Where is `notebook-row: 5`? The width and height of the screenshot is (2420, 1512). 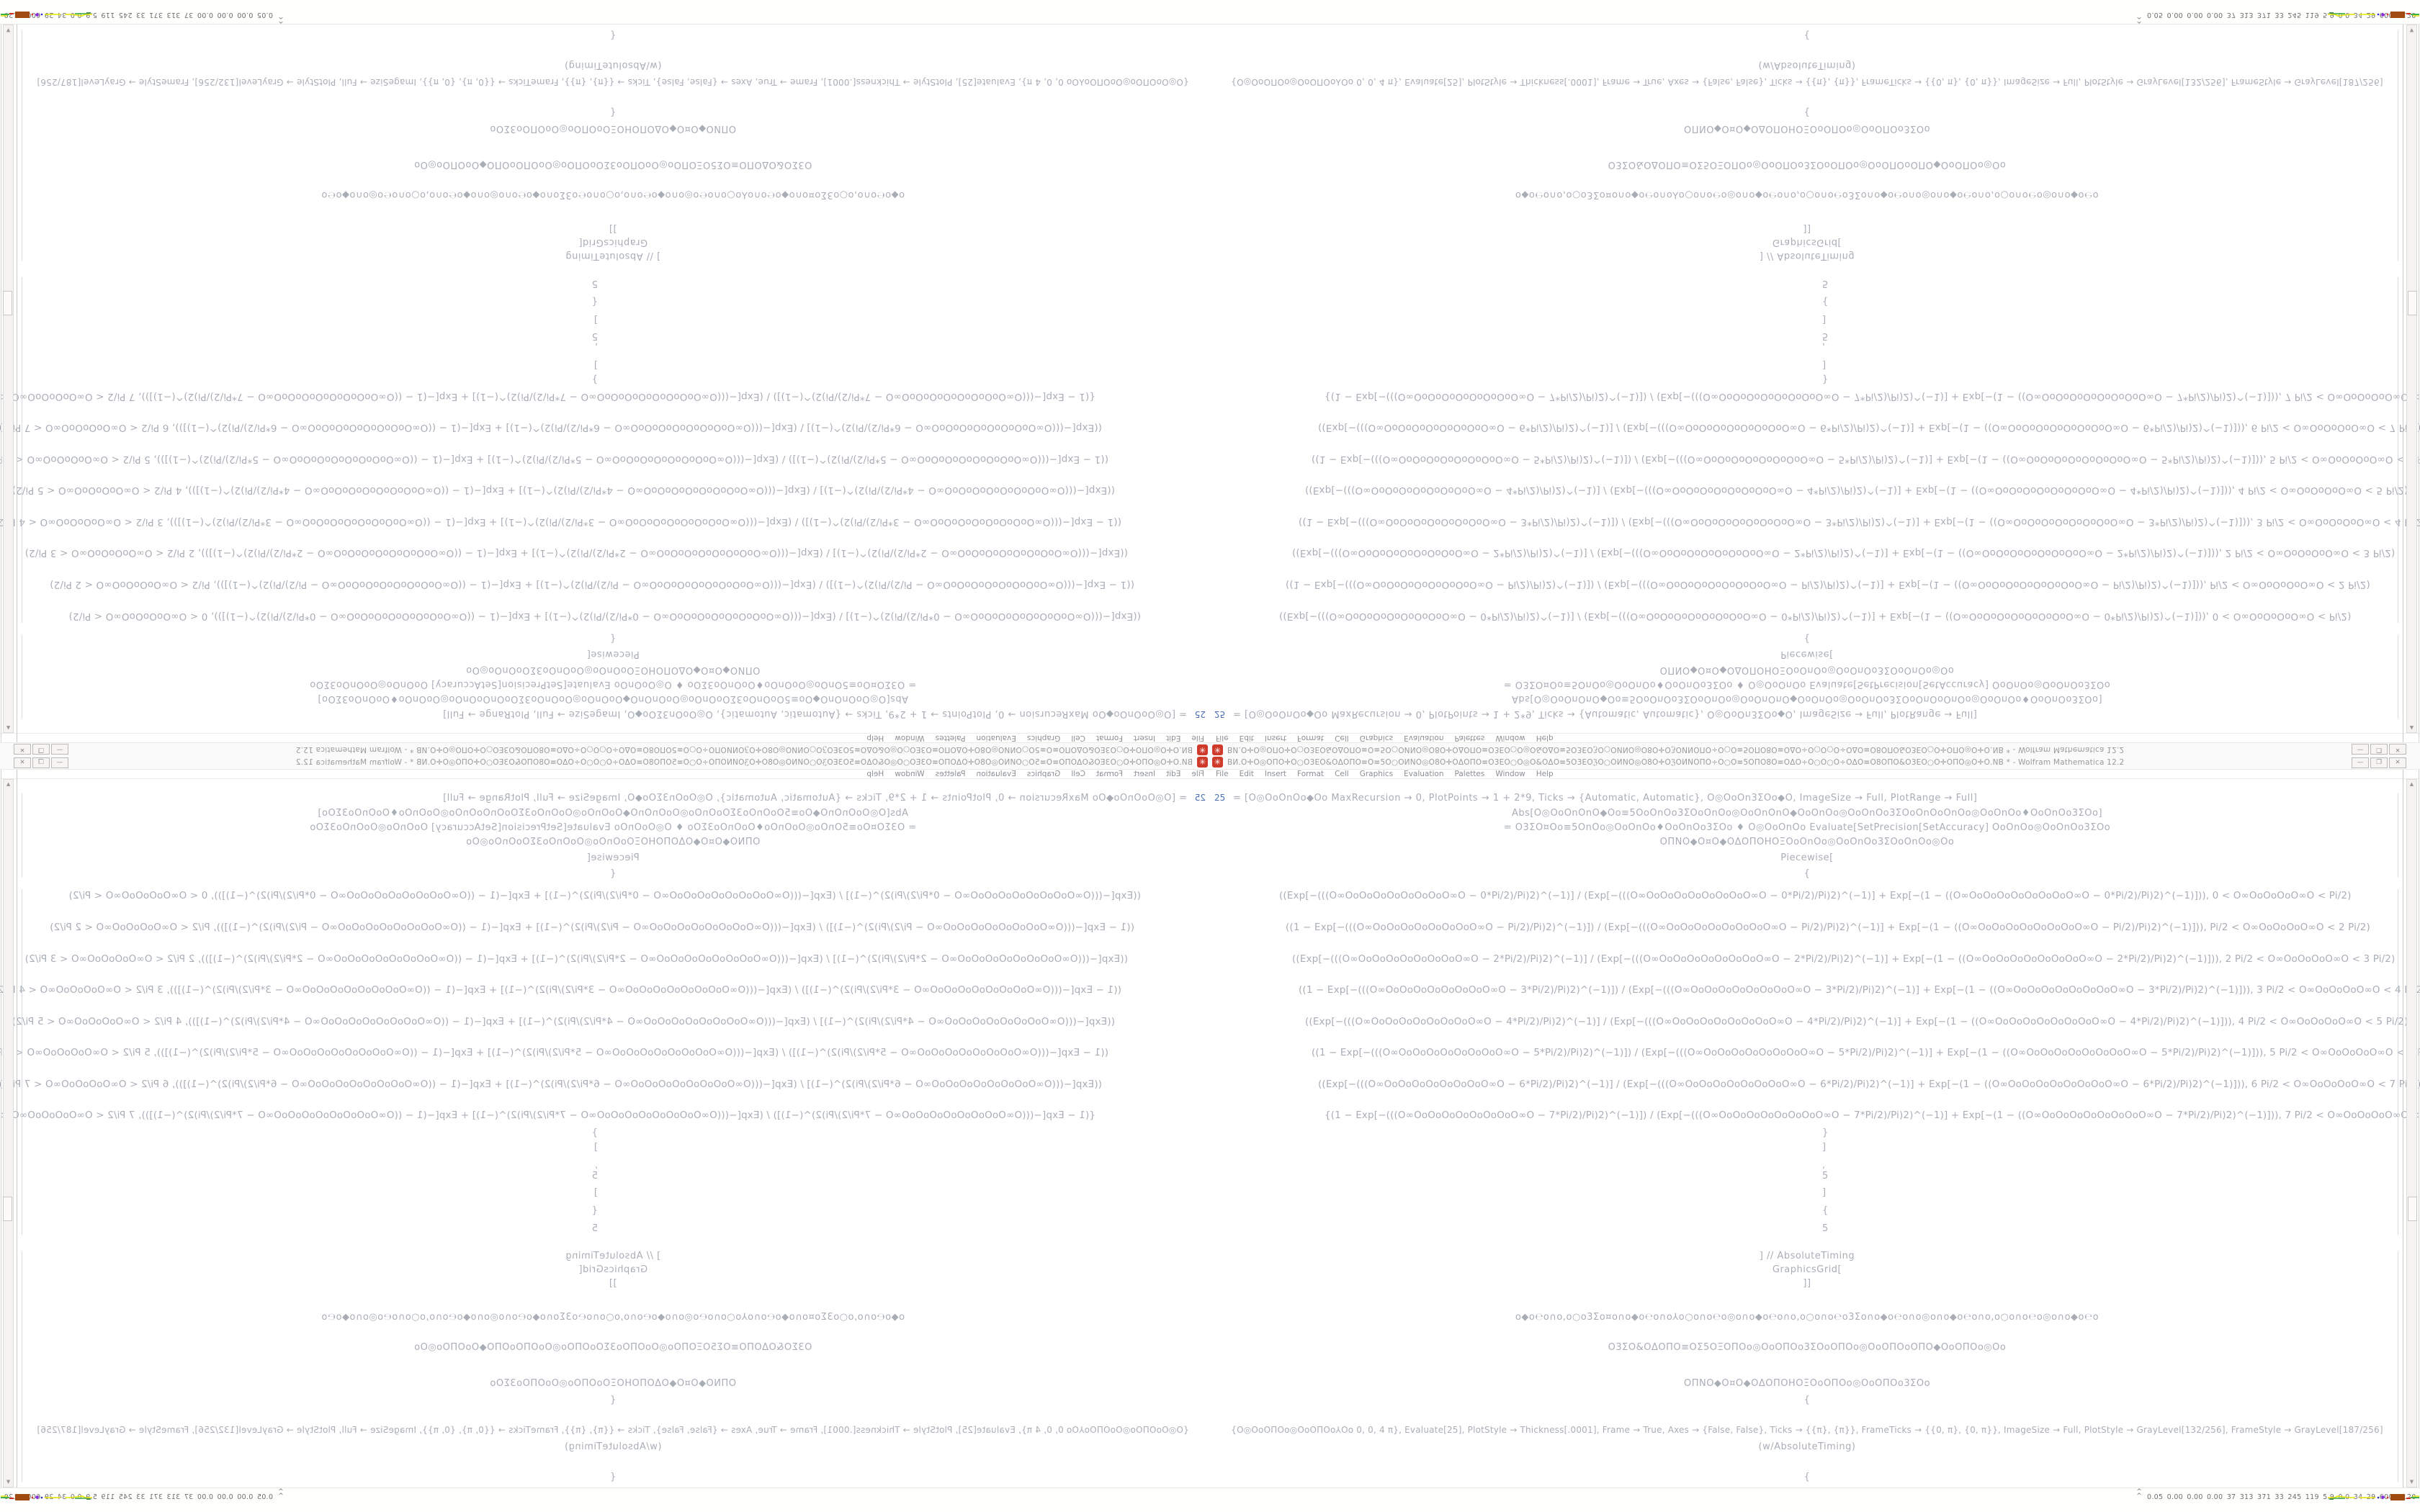 notebook-row: 5 is located at coordinates (1825, 1228).